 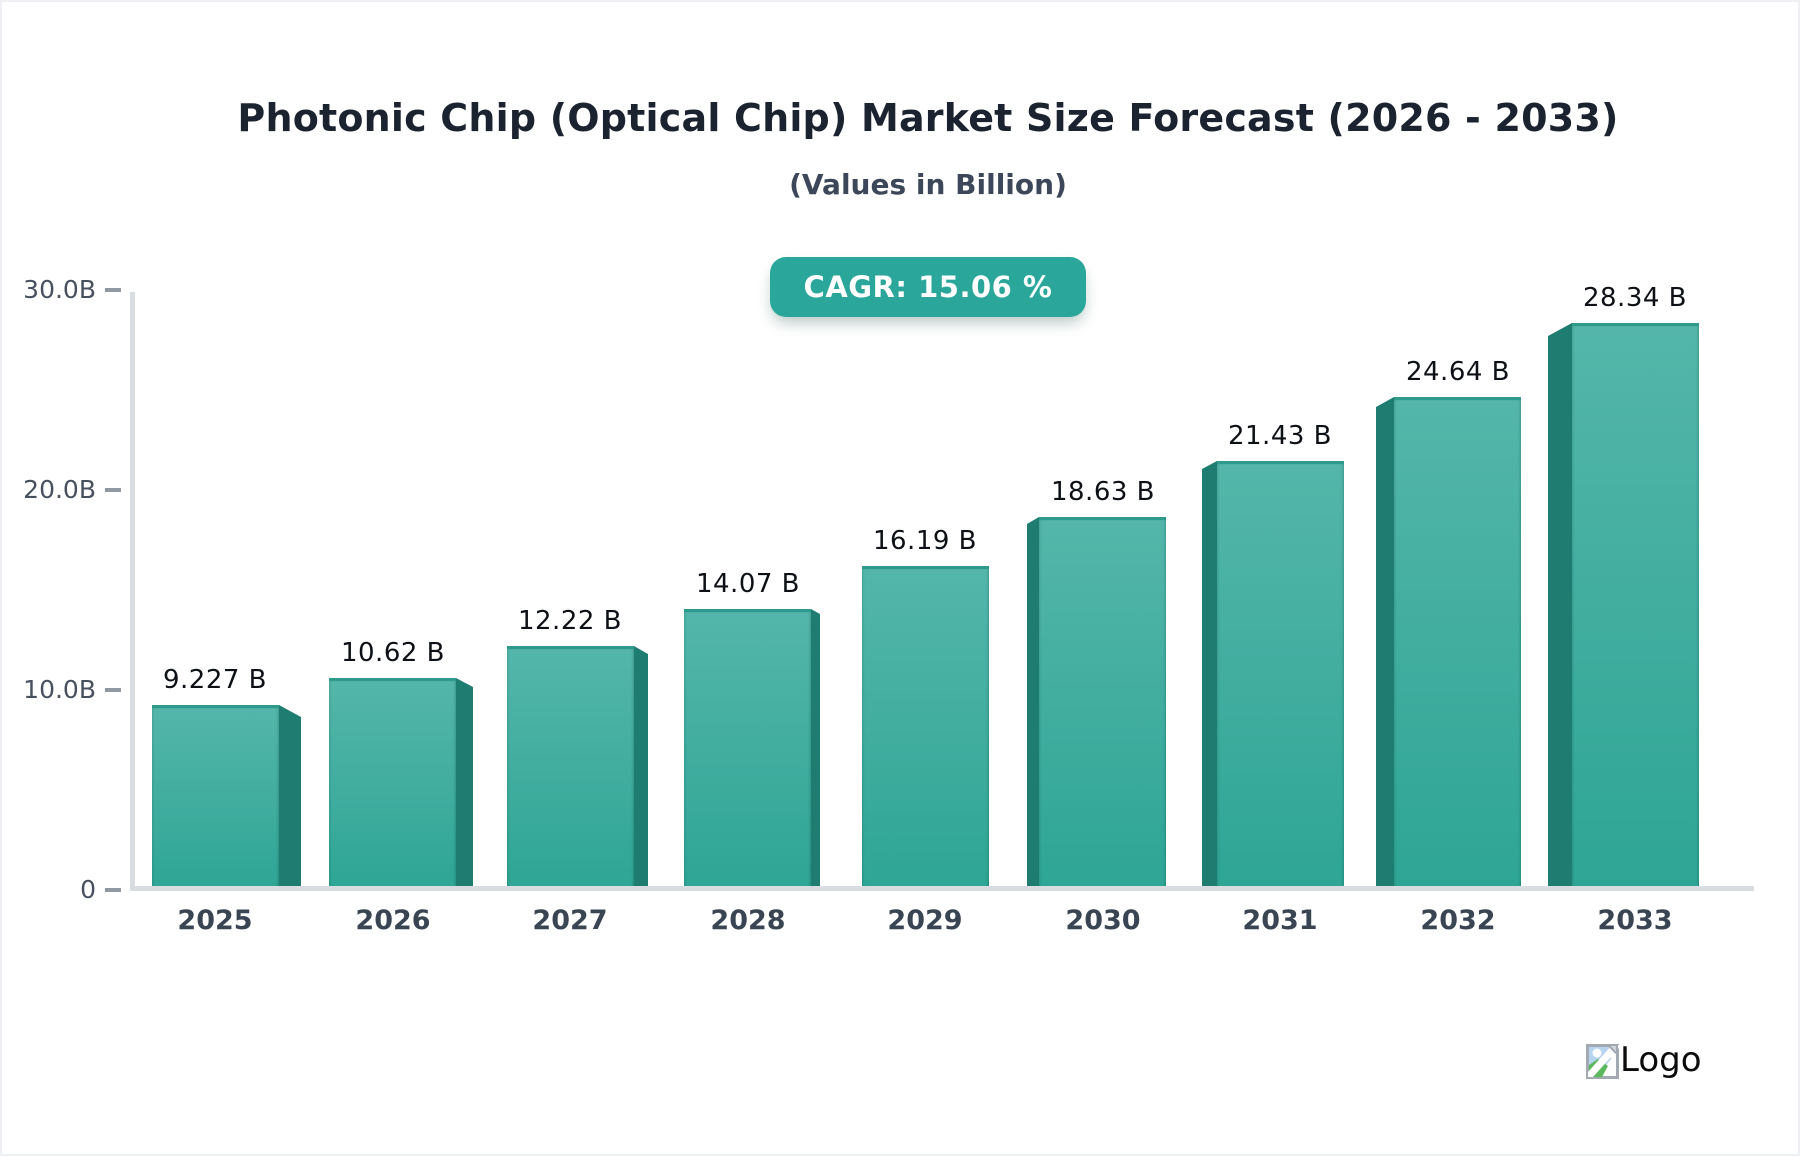 I want to click on bar-value-label: 28.34 B, so click(x=1635, y=298).